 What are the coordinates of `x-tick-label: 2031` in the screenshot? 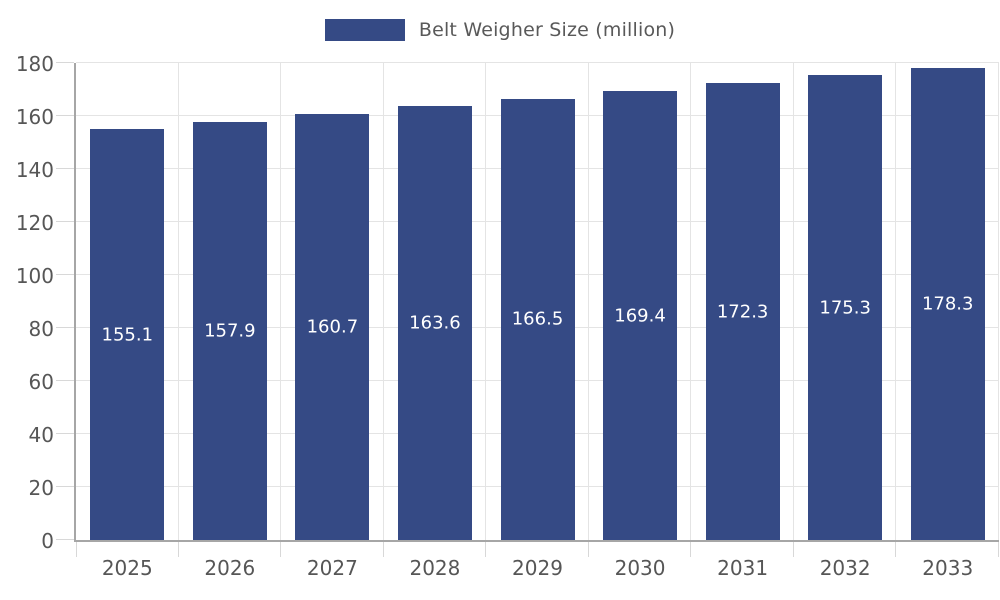 It's located at (743, 568).